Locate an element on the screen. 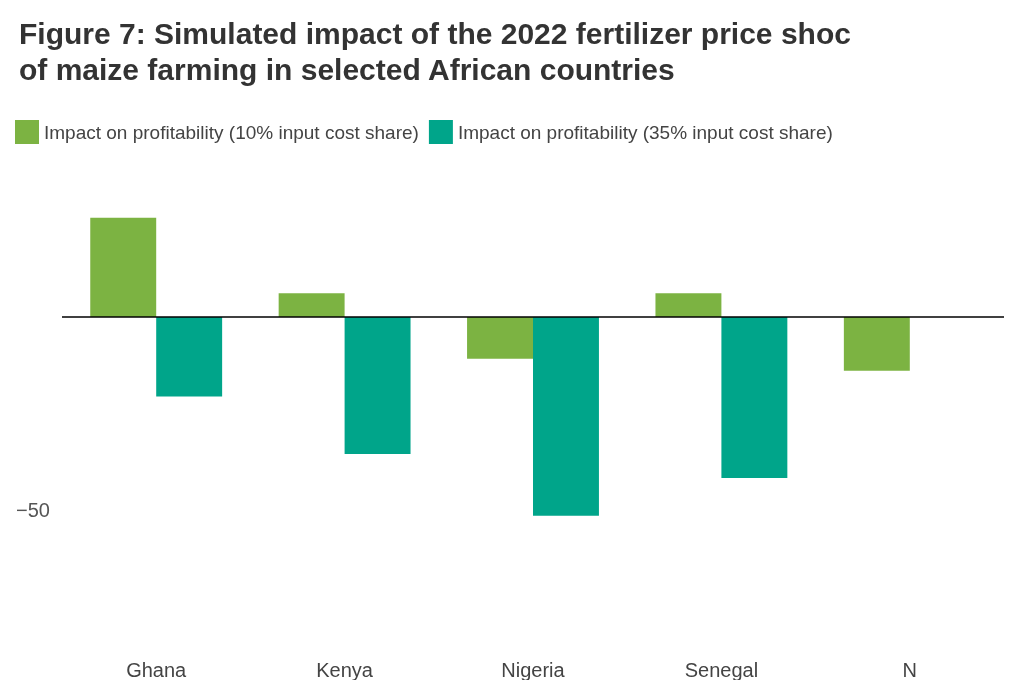 This screenshot has width=1024, height=680. legend-label: Impact on profitability (10% input cost share) is located at coordinates (231, 132).